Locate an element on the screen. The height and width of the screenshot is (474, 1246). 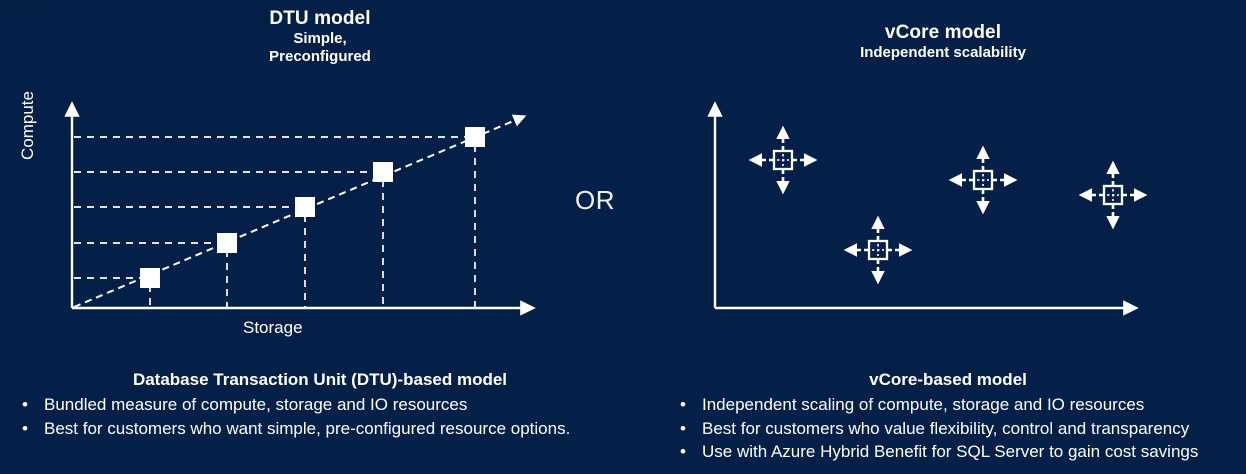
or-divider-label: OR is located at coordinates (595, 200).